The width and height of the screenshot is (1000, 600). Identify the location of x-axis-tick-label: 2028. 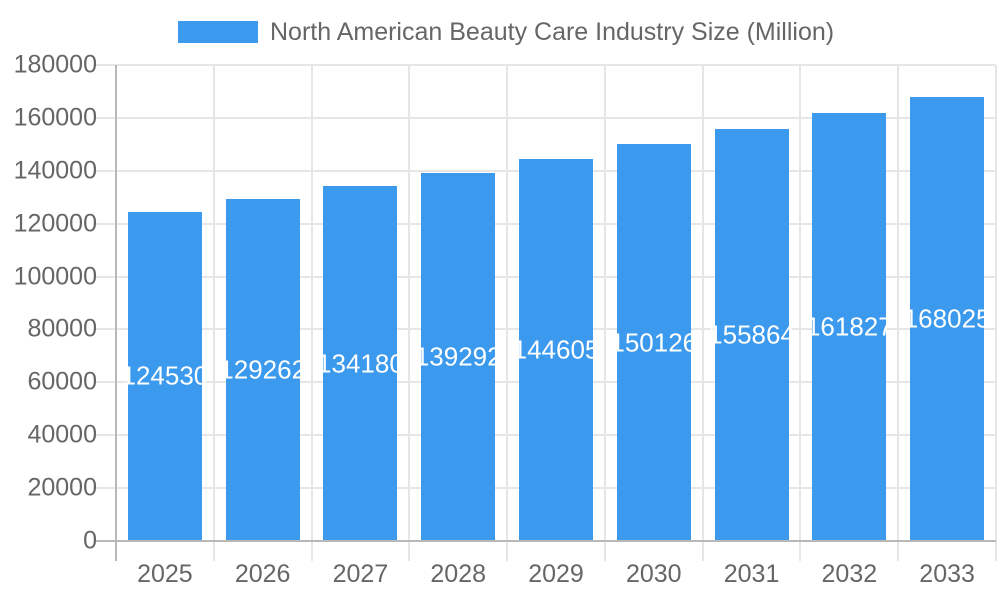
(458, 574).